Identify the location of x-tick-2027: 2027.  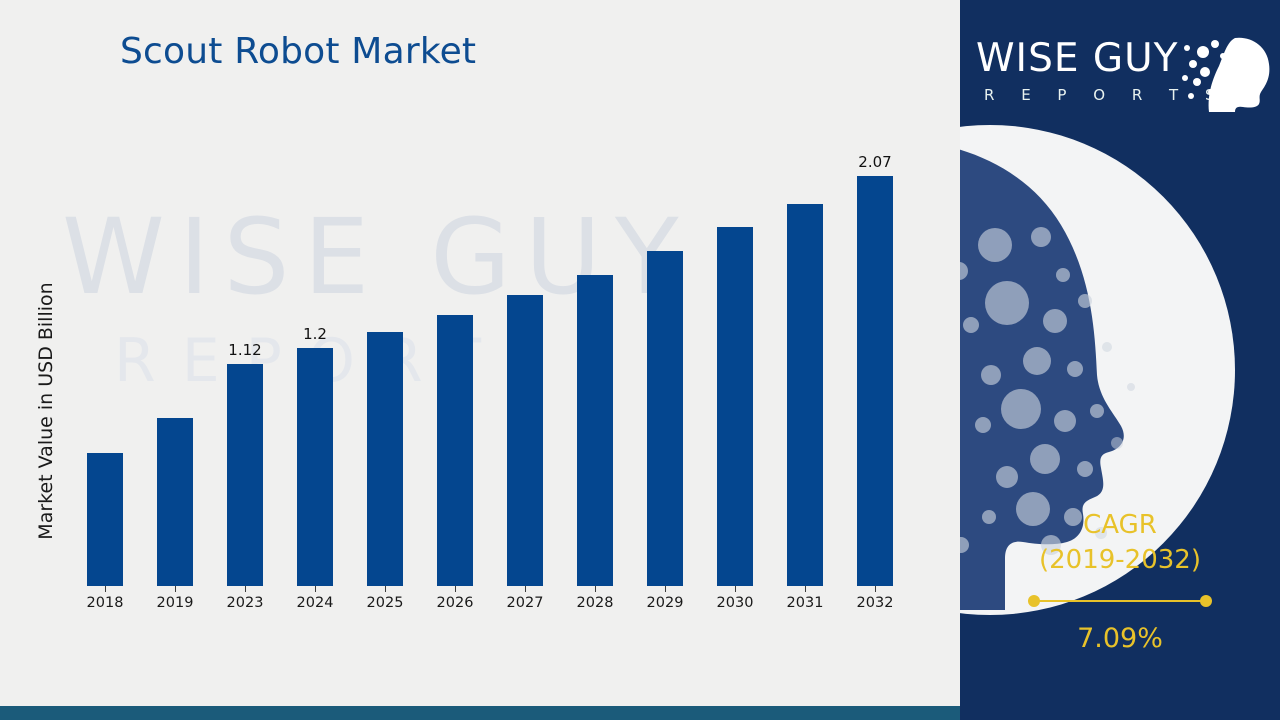
(525, 598).